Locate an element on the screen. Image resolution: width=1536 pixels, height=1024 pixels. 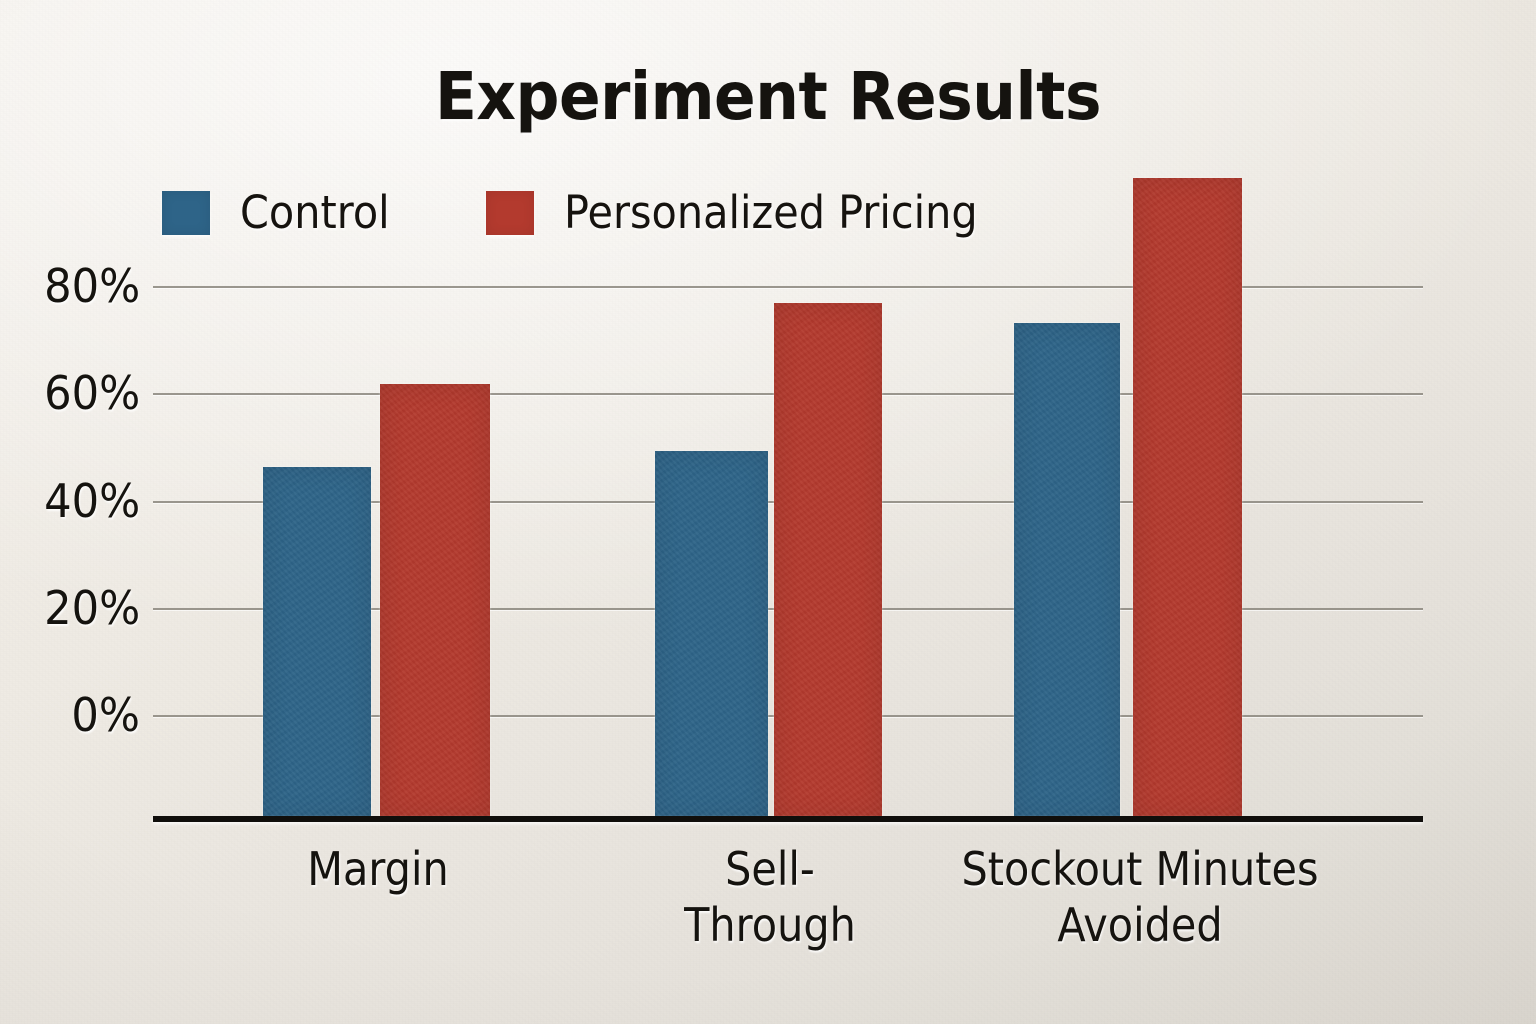
legend-swatch-control is located at coordinates (186, 212).